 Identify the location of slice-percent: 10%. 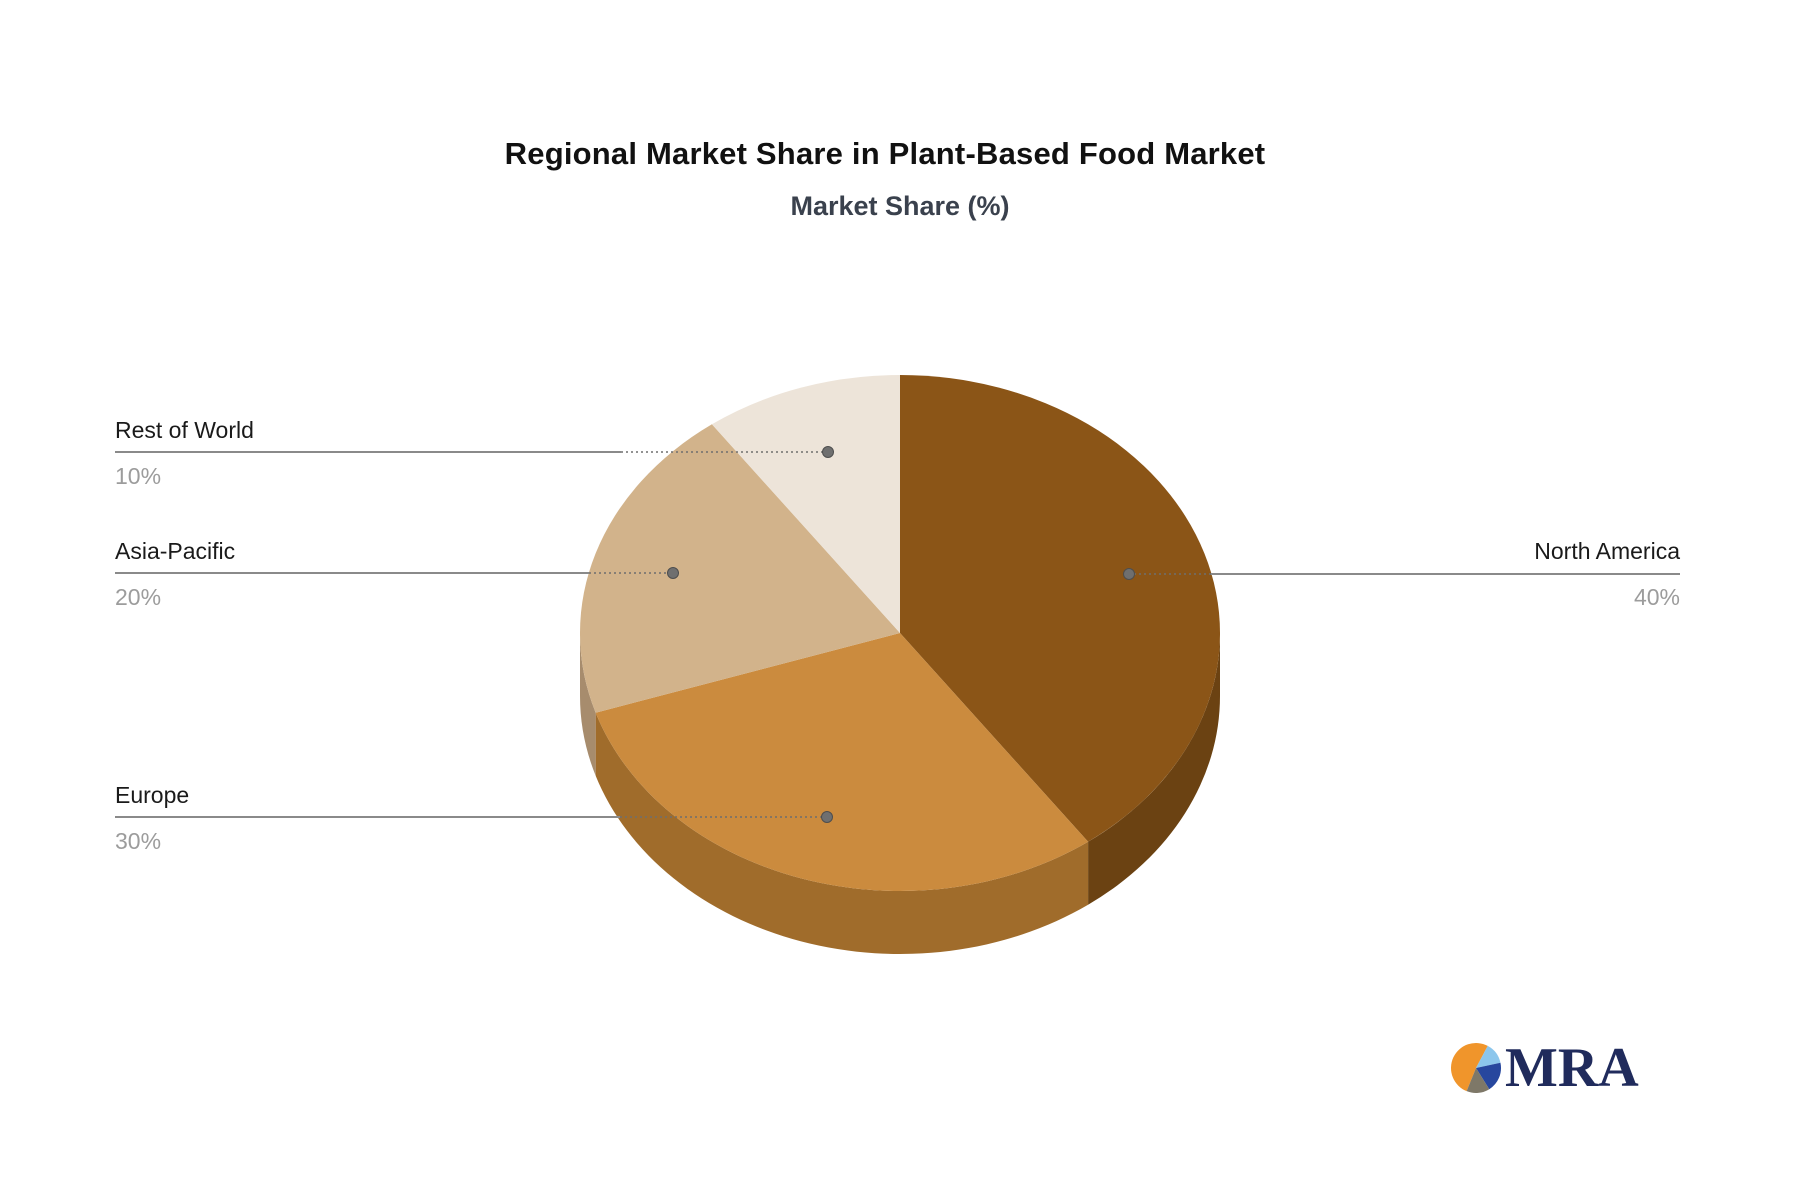
(138, 476).